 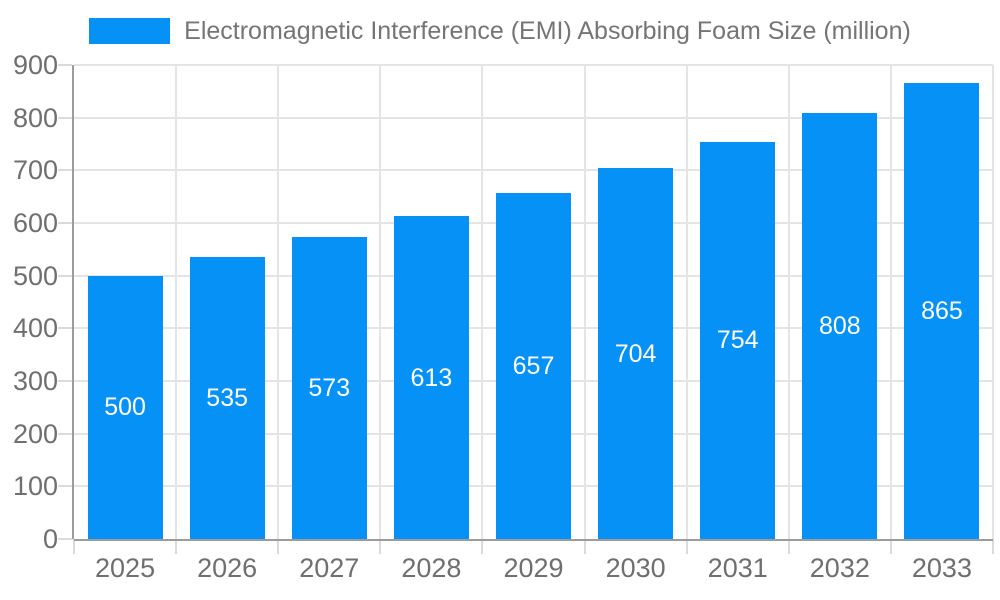 I want to click on bar: 573, so click(x=329, y=388).